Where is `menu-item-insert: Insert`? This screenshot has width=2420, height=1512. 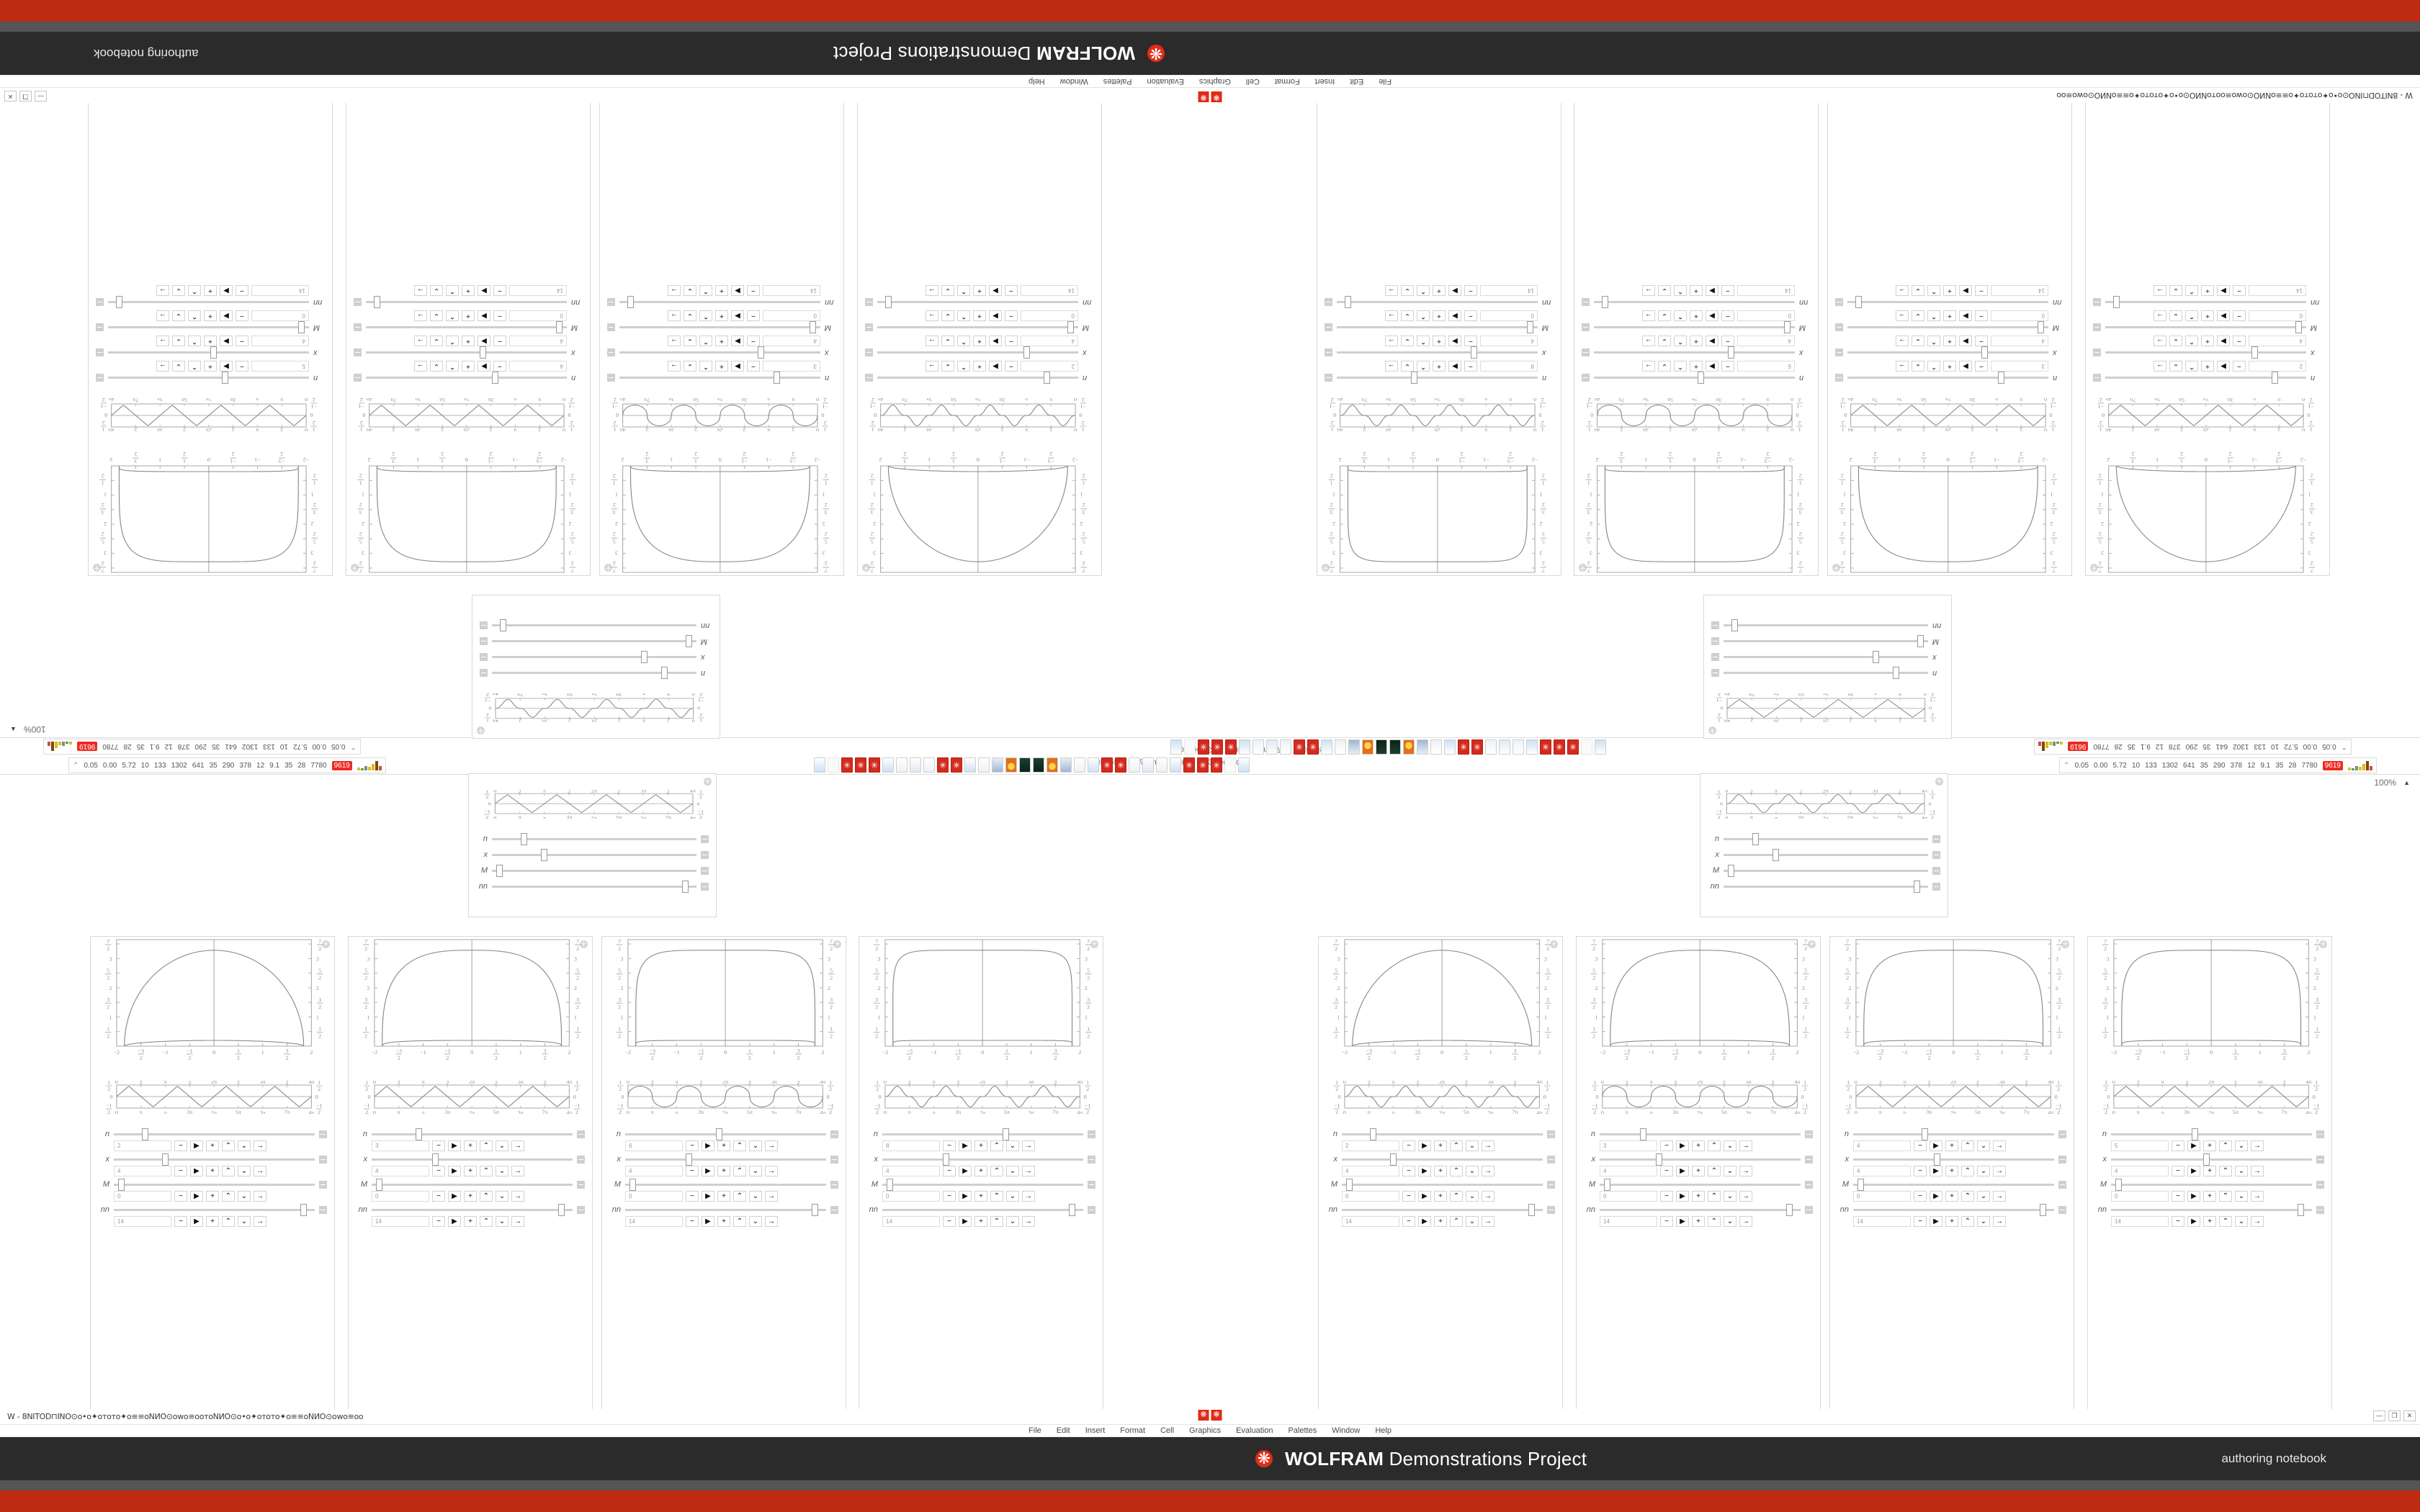
menu-item-insert: Insert is located at coordinates (1095, 1430).